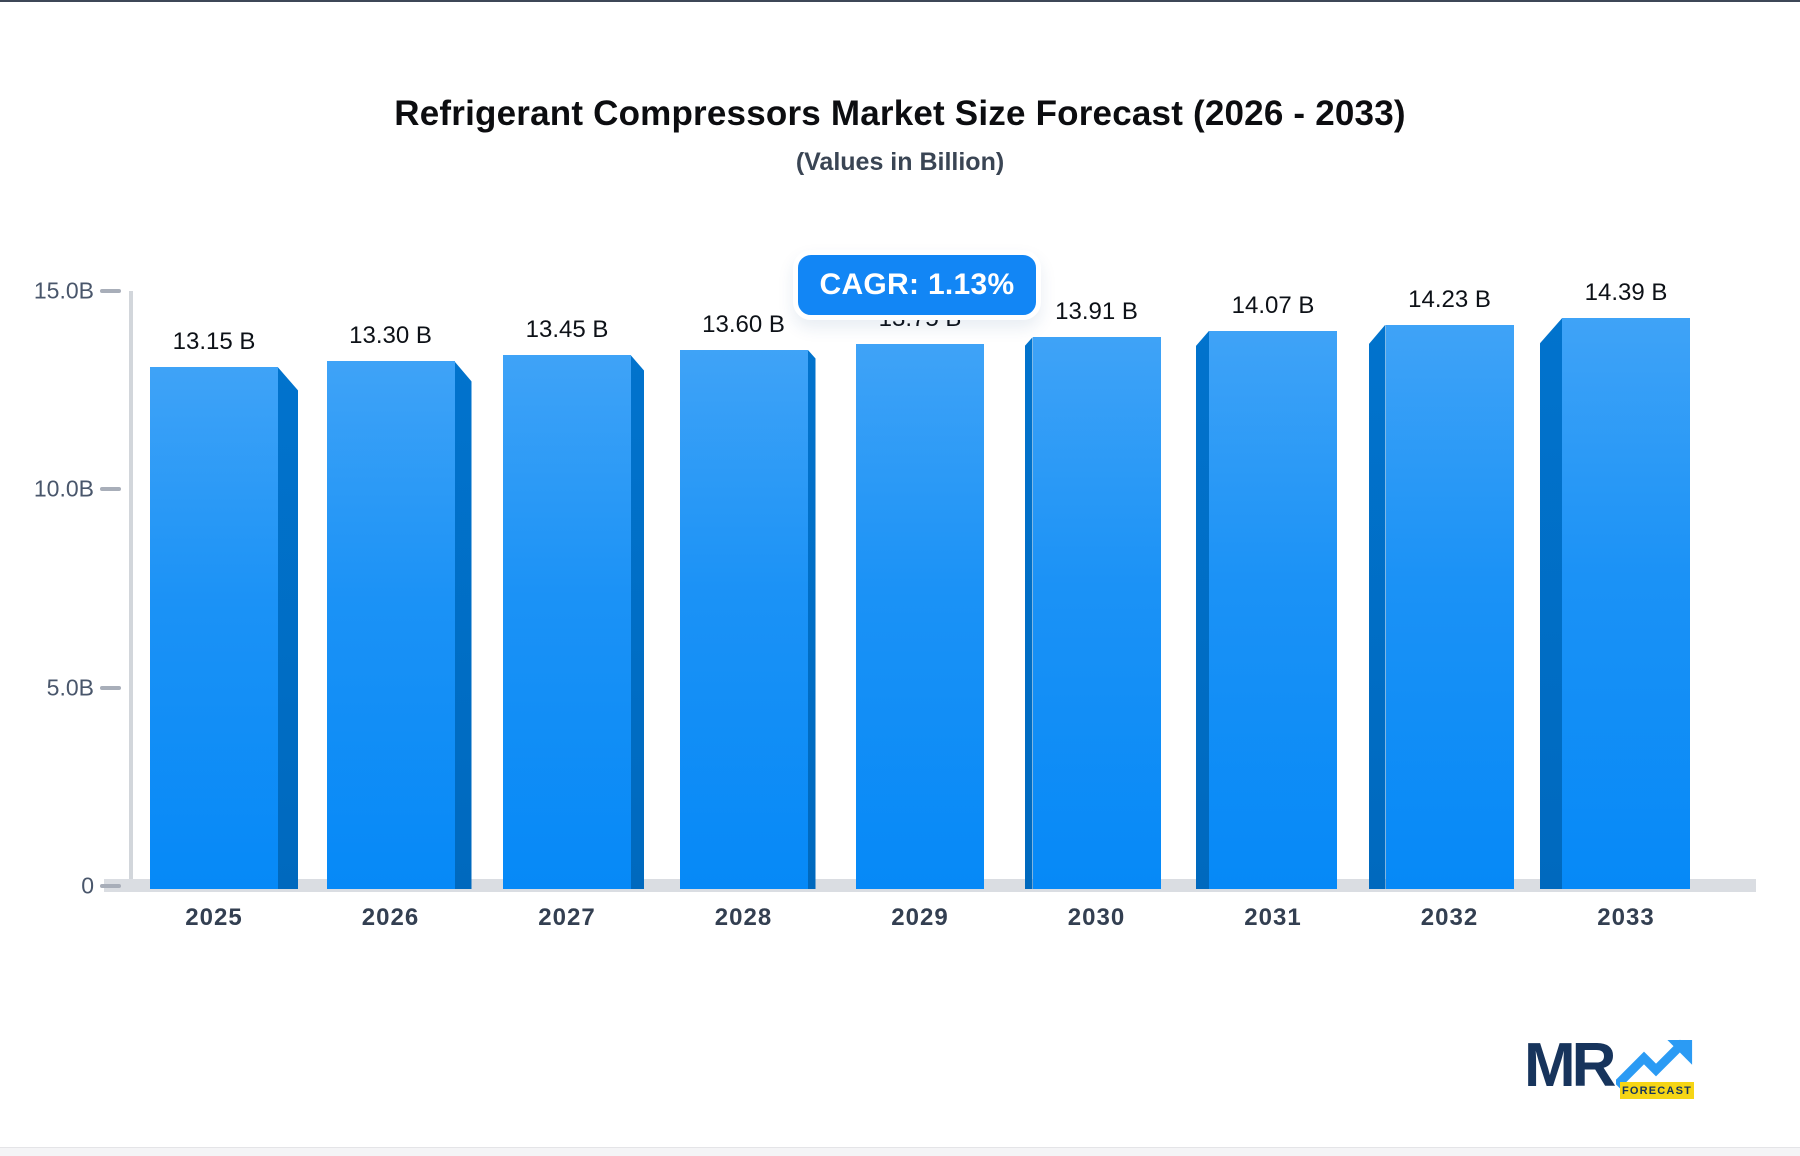 The height and width of the screenshot is (1156, 1800). What do you see at coordinates (1096, 613) in the screenshot?
I see `bar-2030` at bounding box center [1096, 613].